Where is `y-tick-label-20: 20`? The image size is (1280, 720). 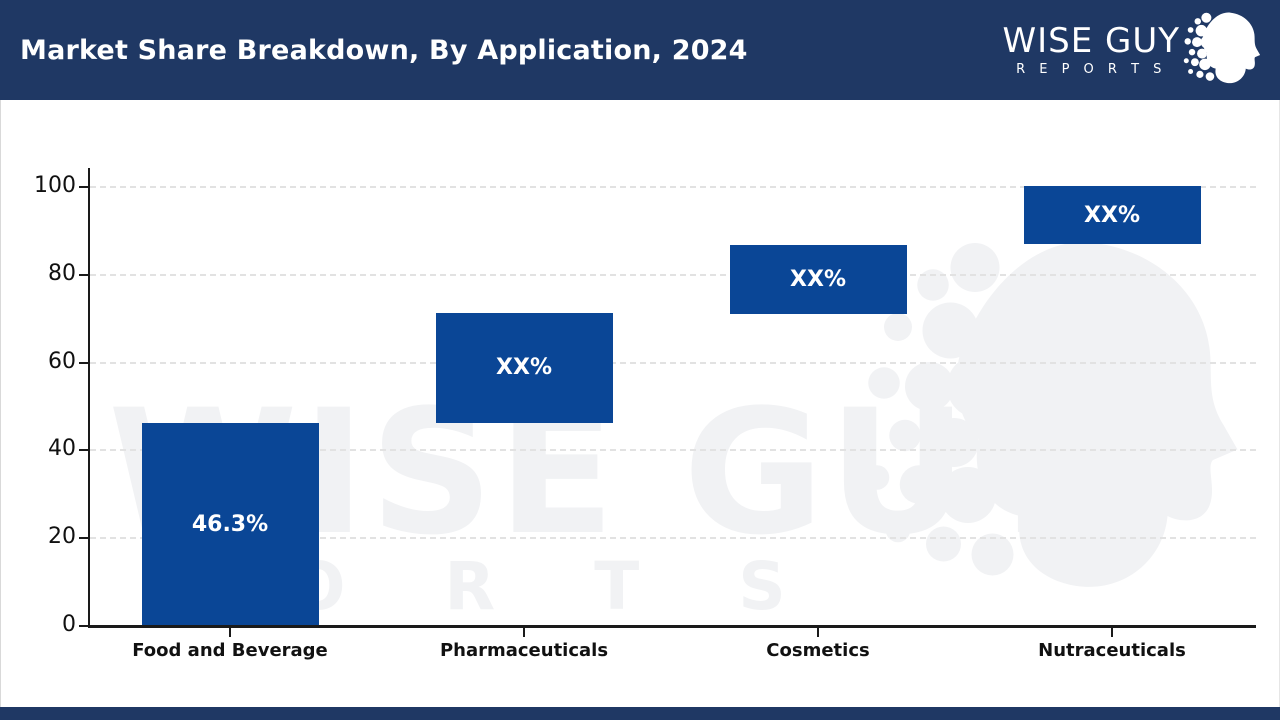
y-tick-label-20: 20 is located at coordinates (62, 537).